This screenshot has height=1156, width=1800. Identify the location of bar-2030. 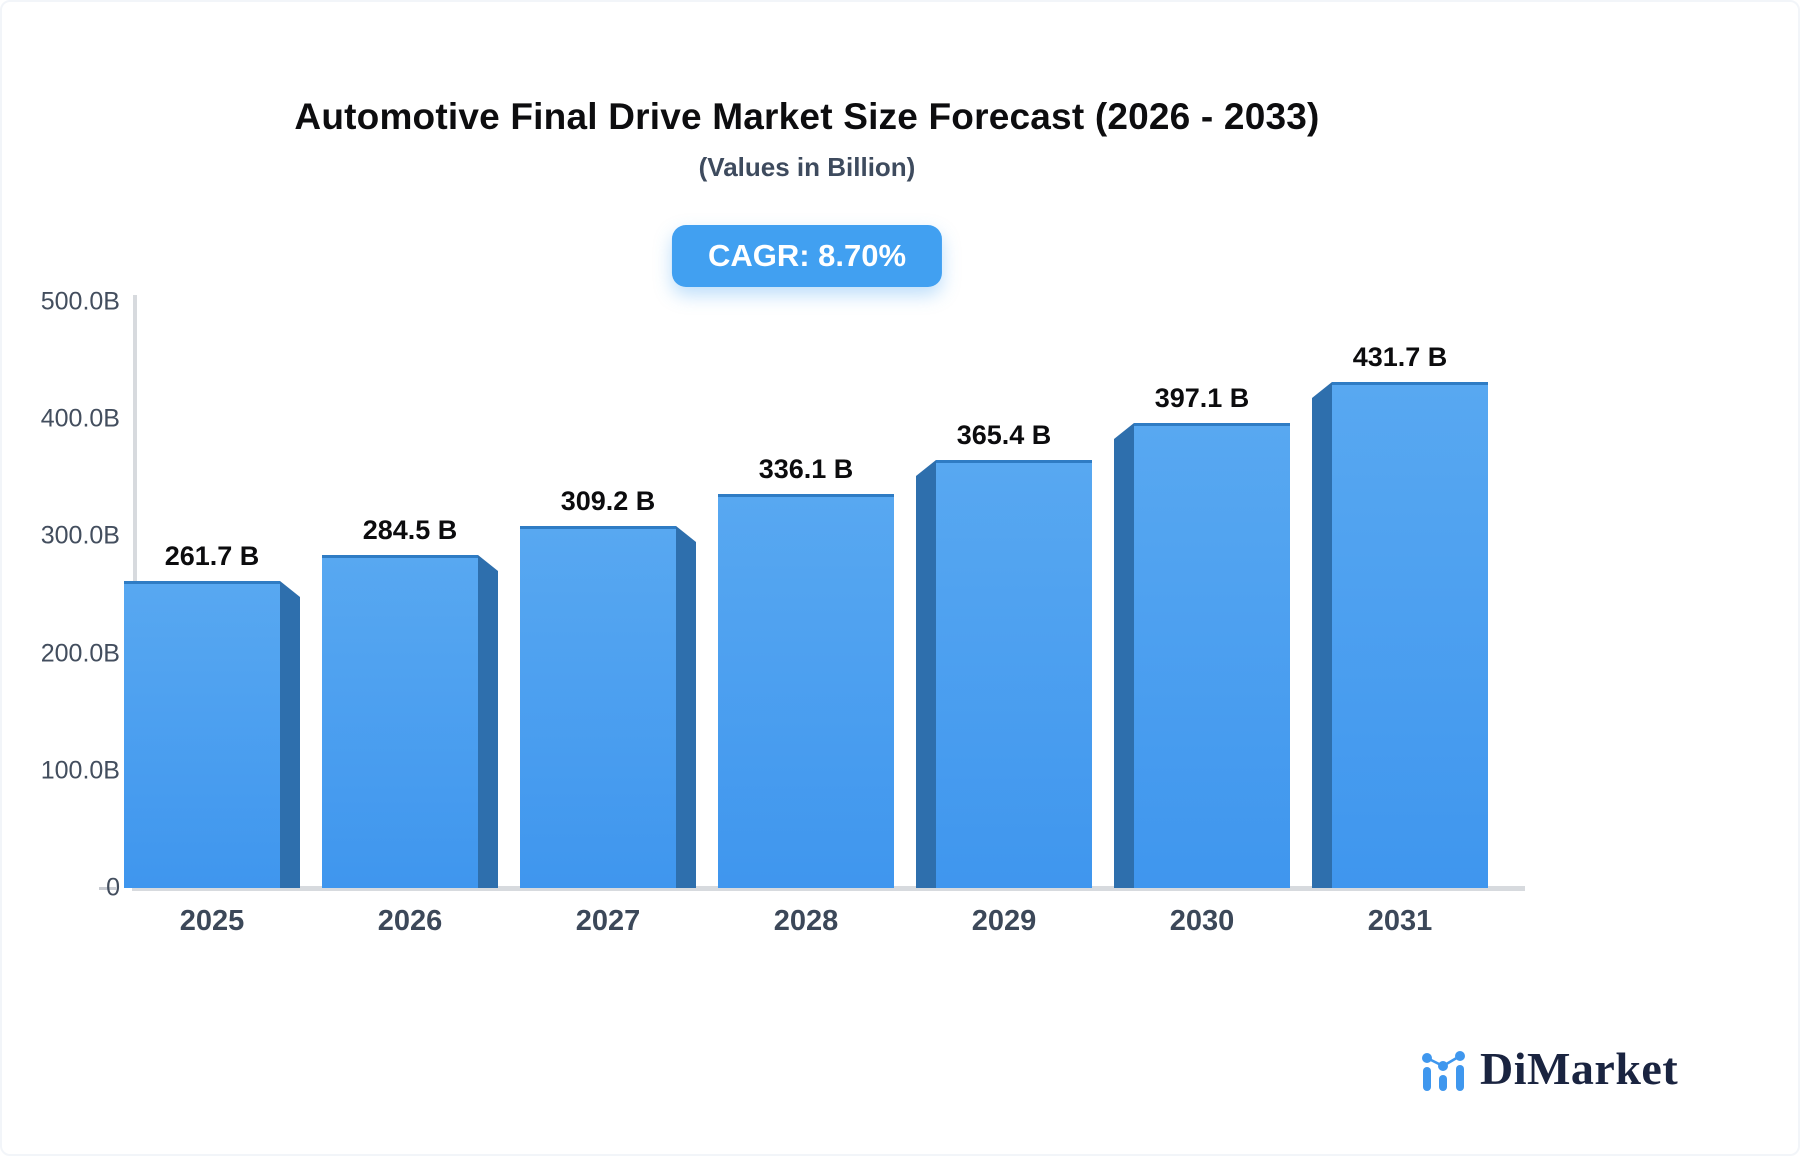
(1202, 655).